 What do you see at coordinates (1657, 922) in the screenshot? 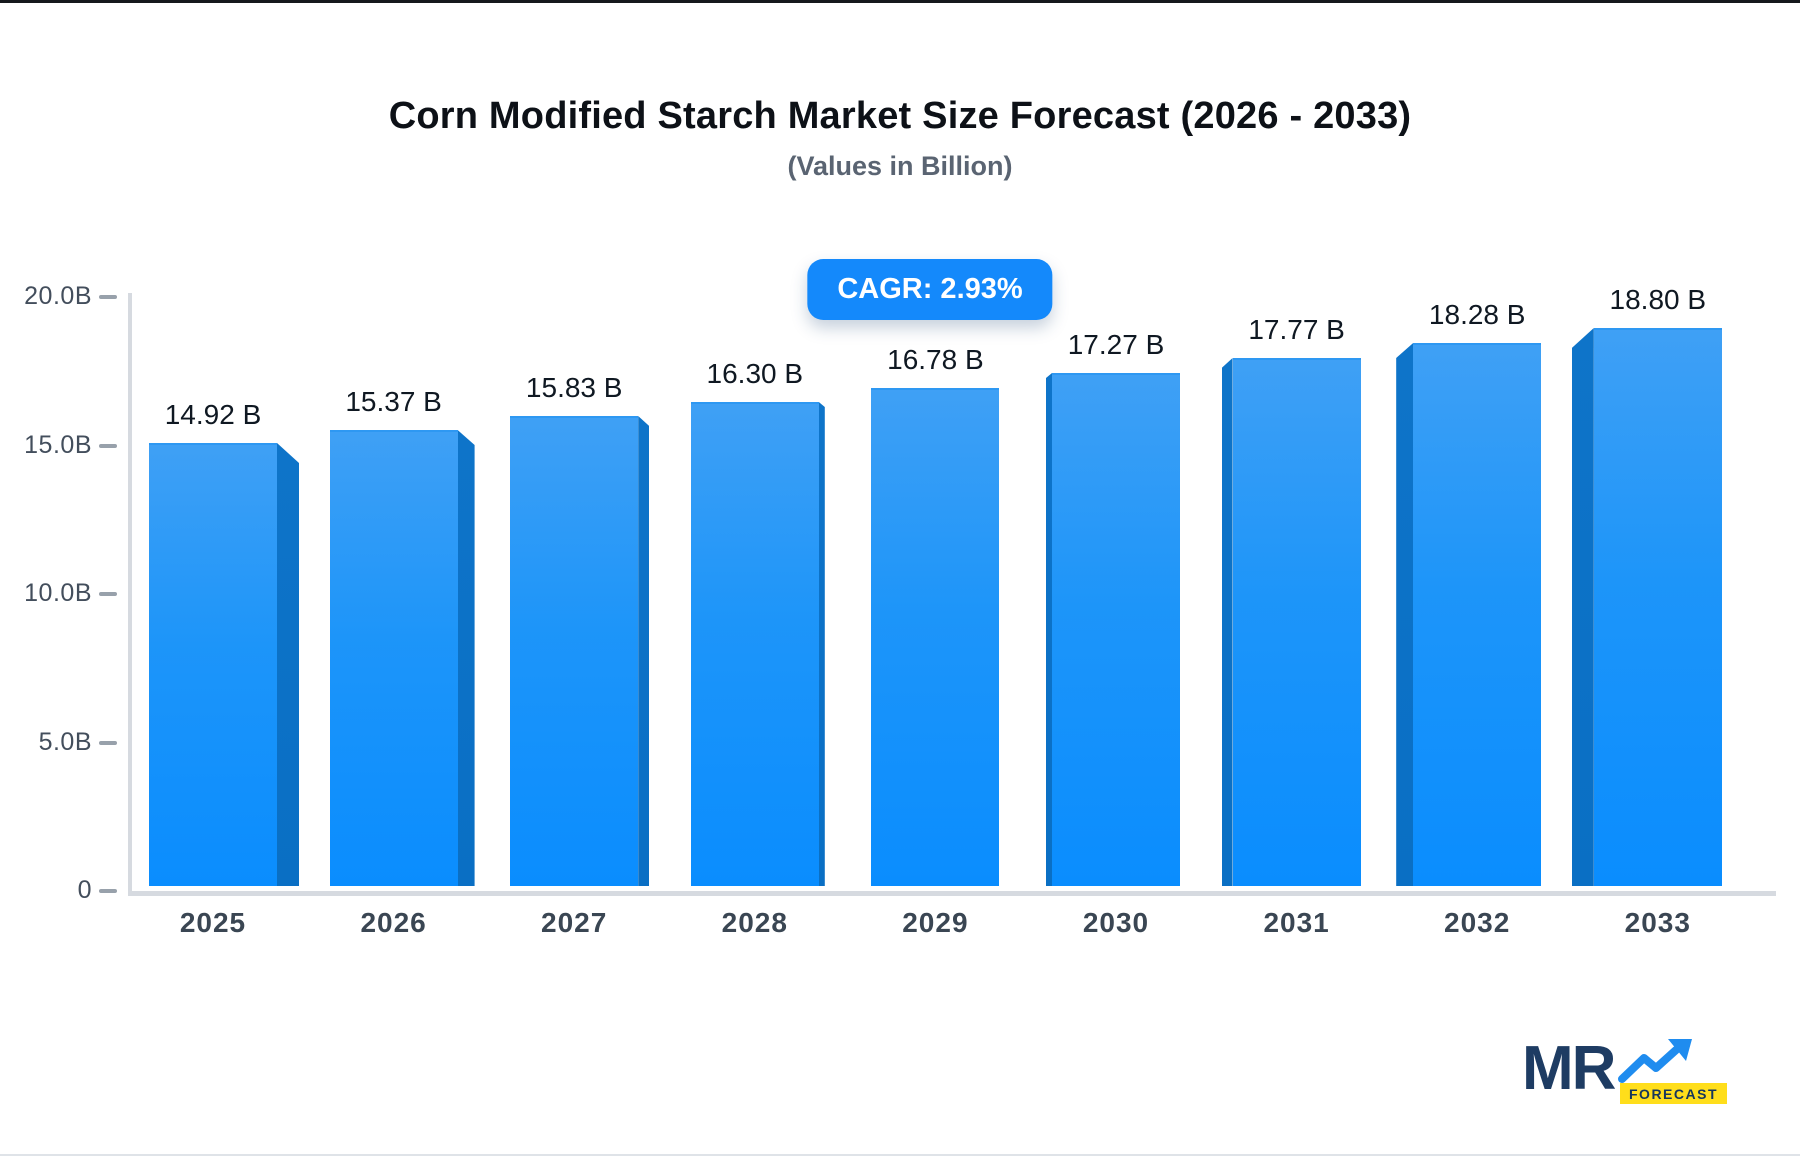
I see `x-axis-label-2033: 2033` at bounding box center [1657, 922].